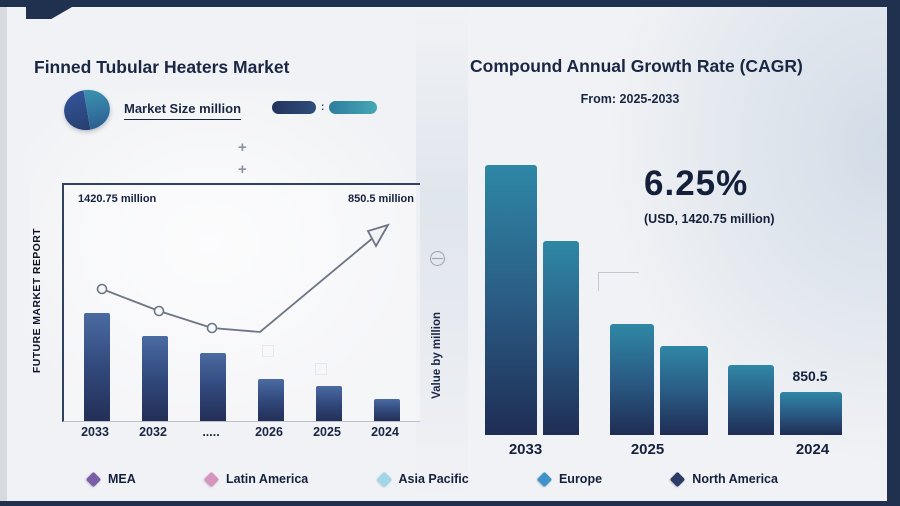 Image resolution: width=900 pixels, height=506 pixels. I want to click on frame-top-strip, so click(450, 3).